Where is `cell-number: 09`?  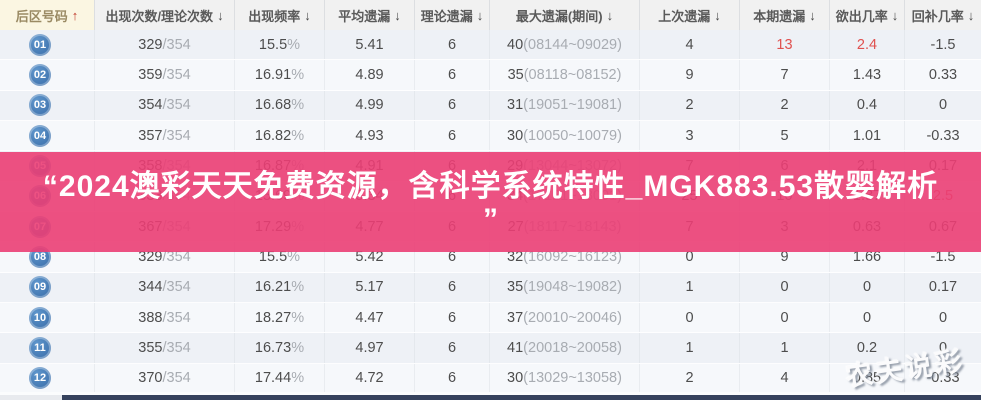
cell-number: 09 is located at coordinates (47, 287).